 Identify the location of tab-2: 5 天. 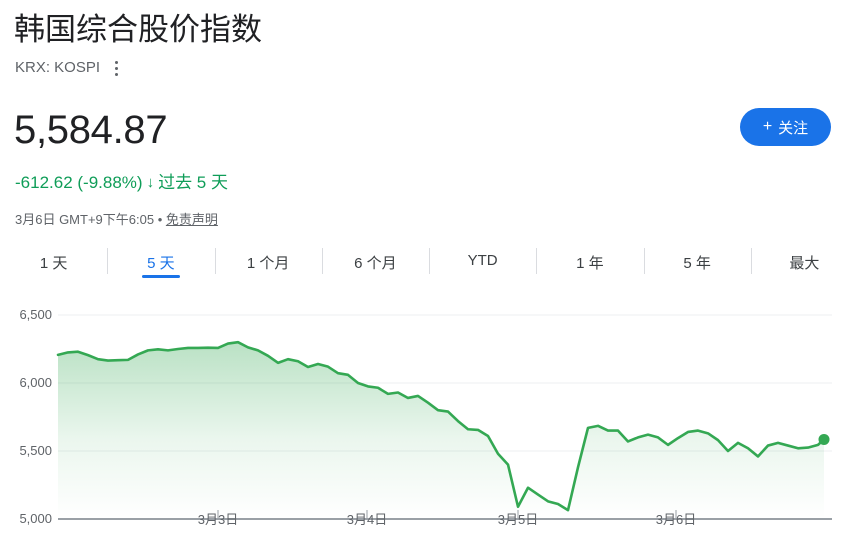
(160, 262).